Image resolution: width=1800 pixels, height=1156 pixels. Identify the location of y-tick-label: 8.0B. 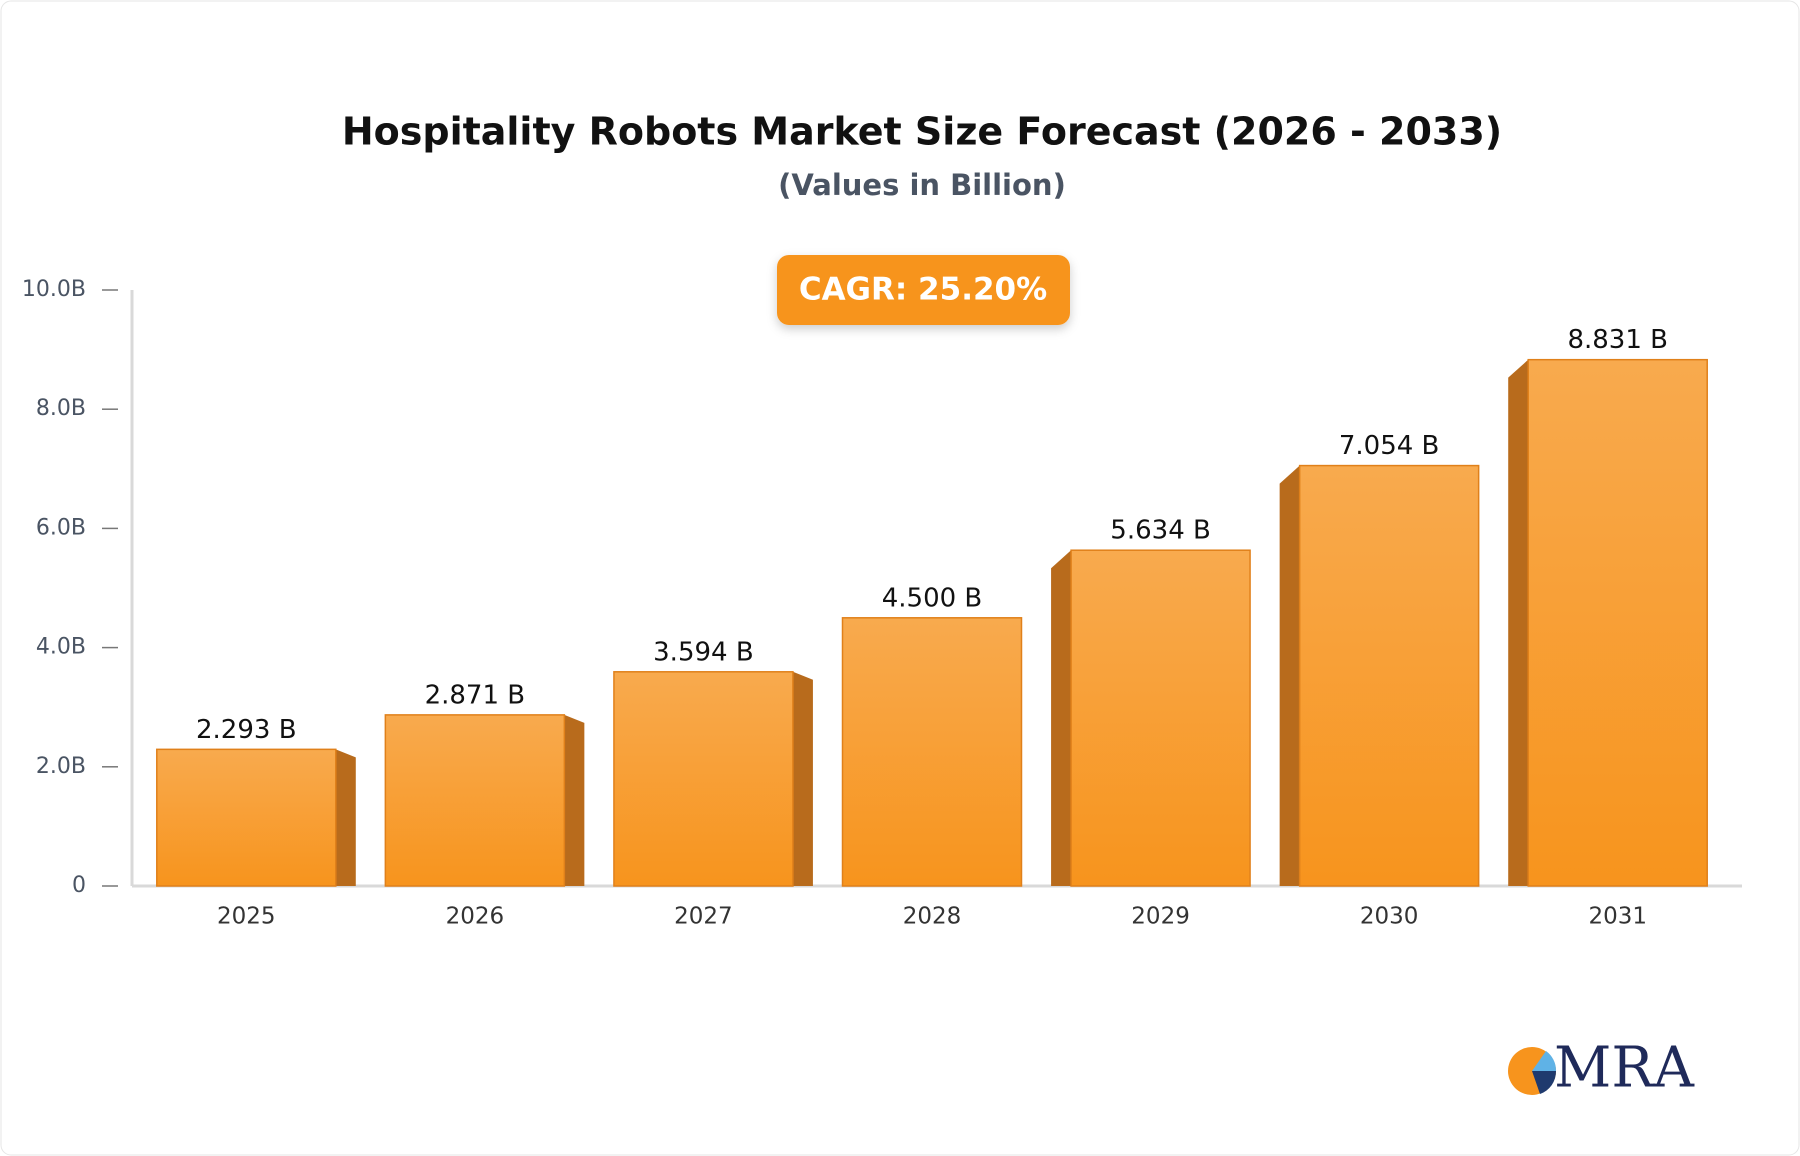
(61, 408).